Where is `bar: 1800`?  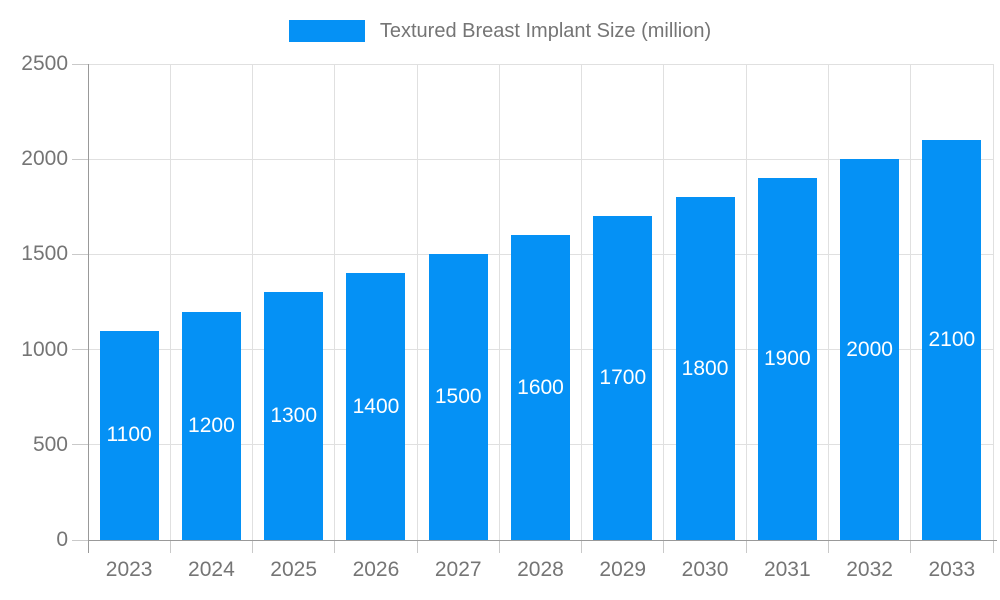
bar: 1800 is located at coordinates (705, 368).